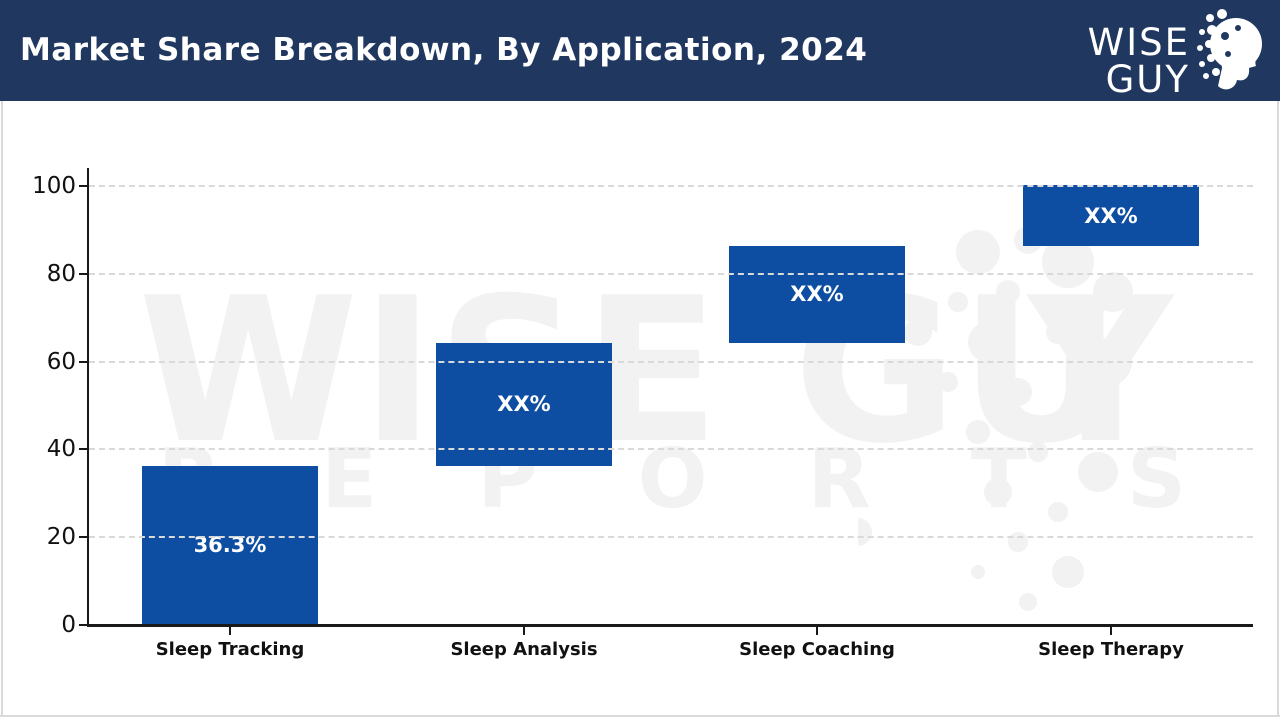  I want to click on y-tick-label-80: 80, so click(61, 273).